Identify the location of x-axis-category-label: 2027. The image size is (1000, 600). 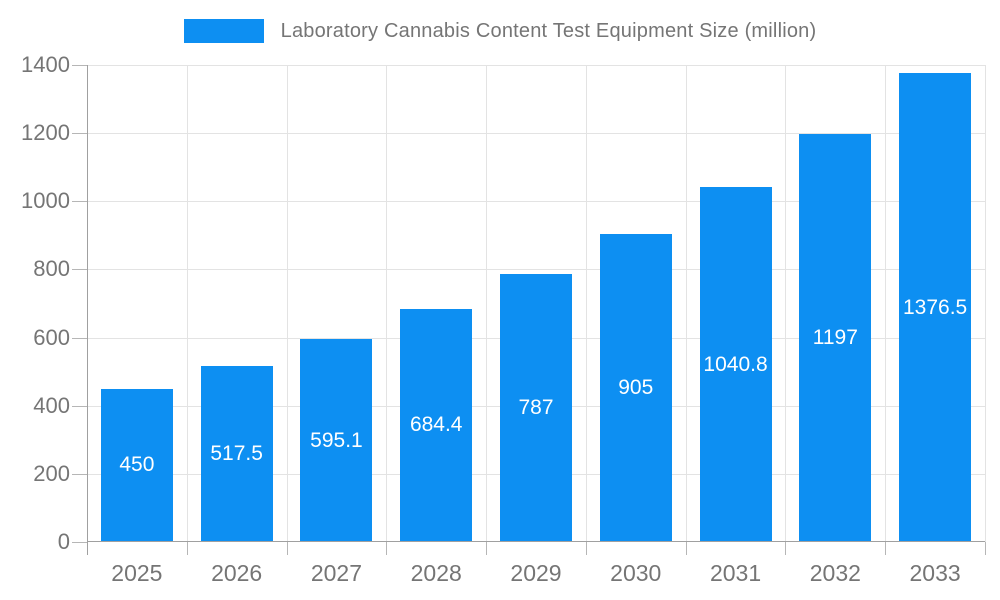
(336, 573).